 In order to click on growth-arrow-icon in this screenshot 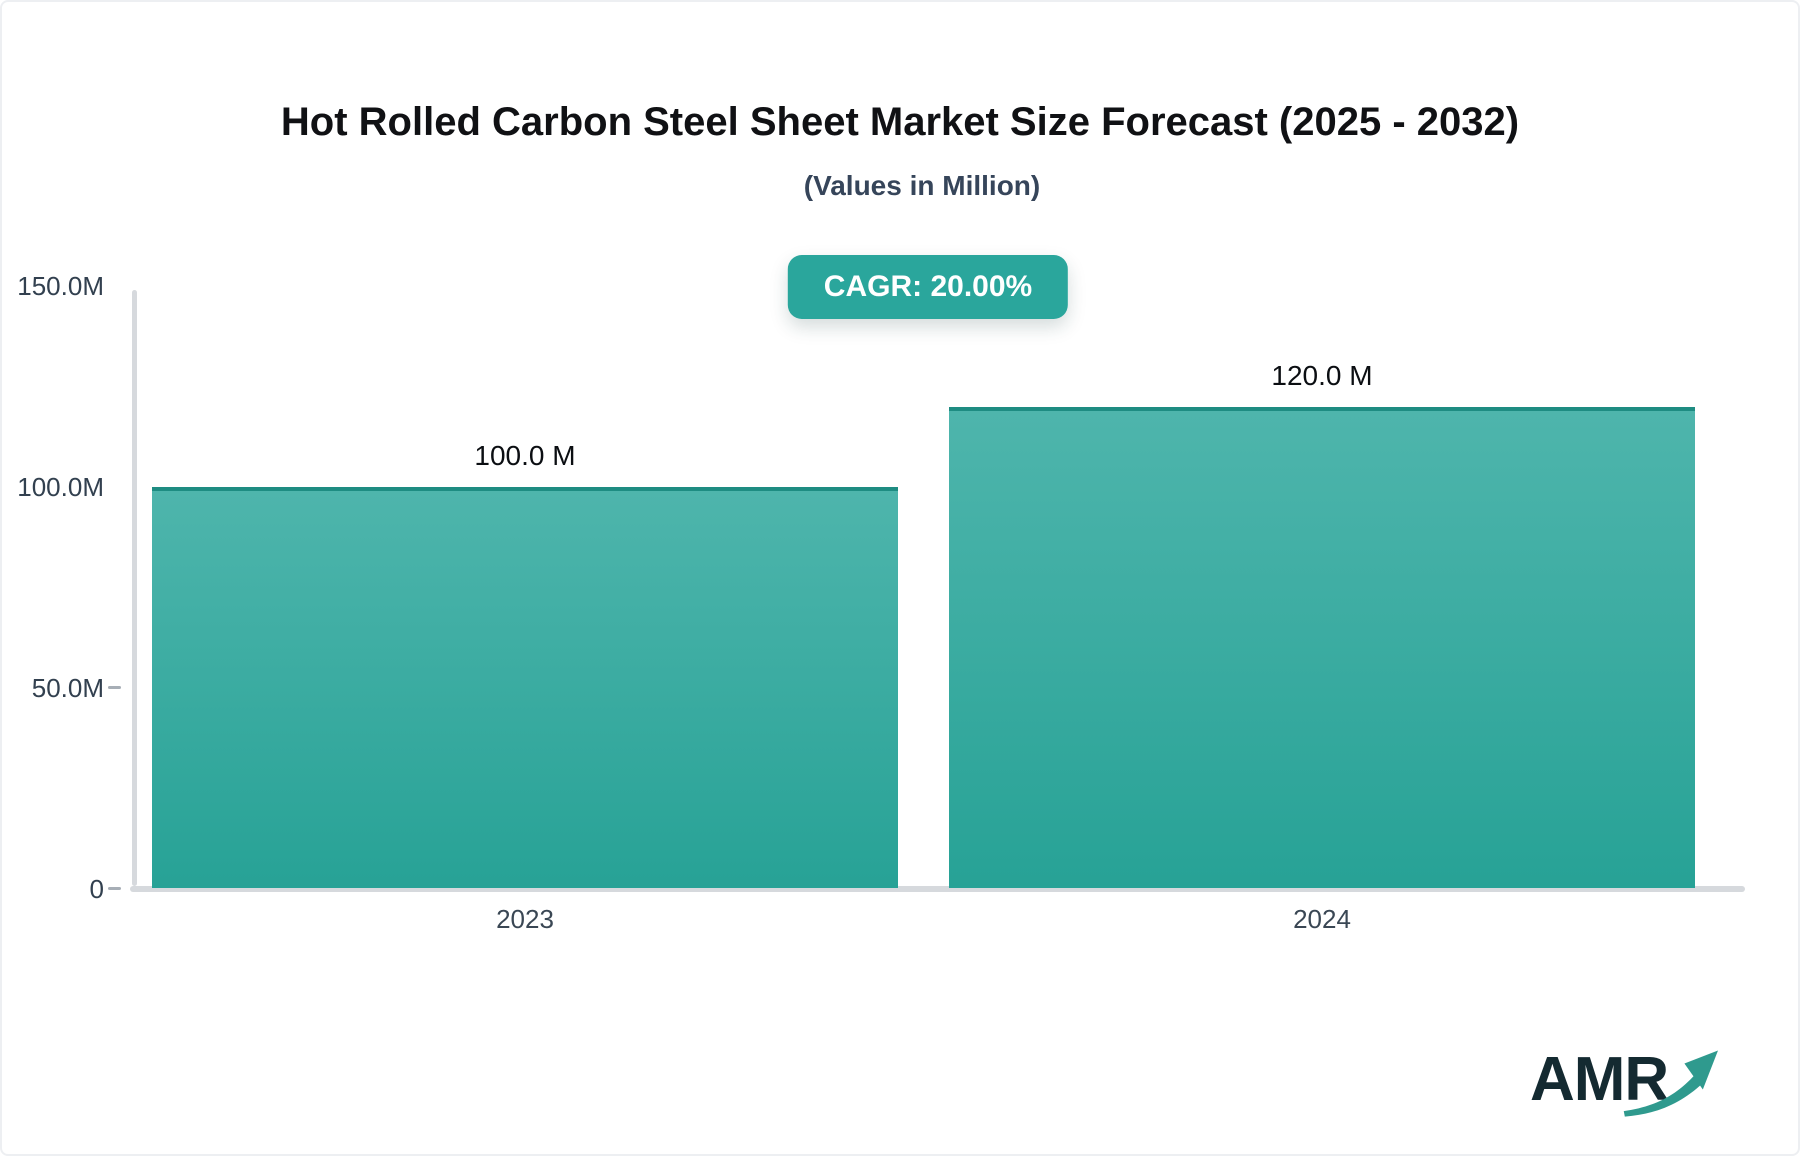, I will do `click(1670, 1083)`.